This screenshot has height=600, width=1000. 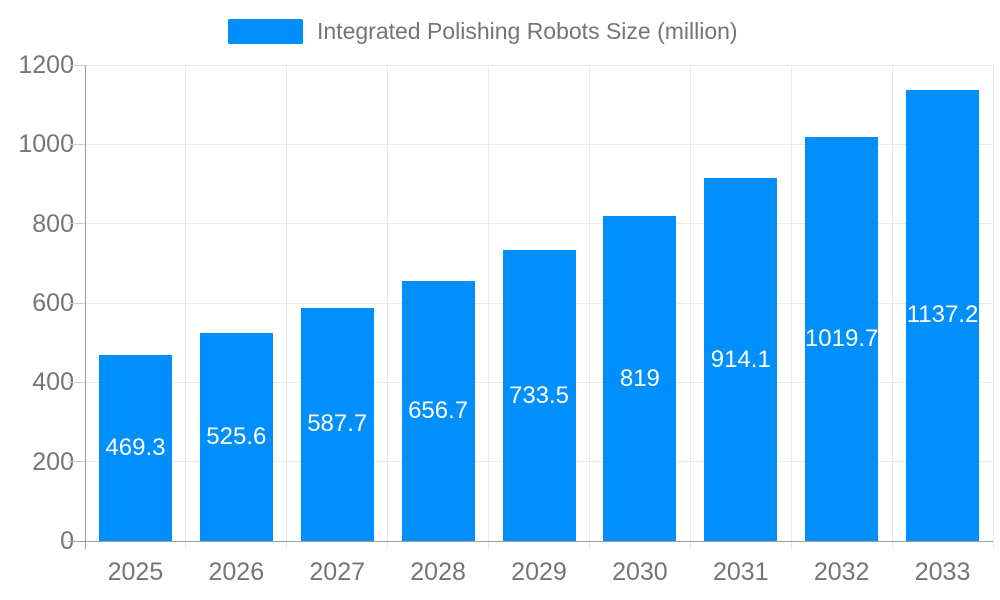 I want to click on bar: 1019.7, so click(x=841, y=338).